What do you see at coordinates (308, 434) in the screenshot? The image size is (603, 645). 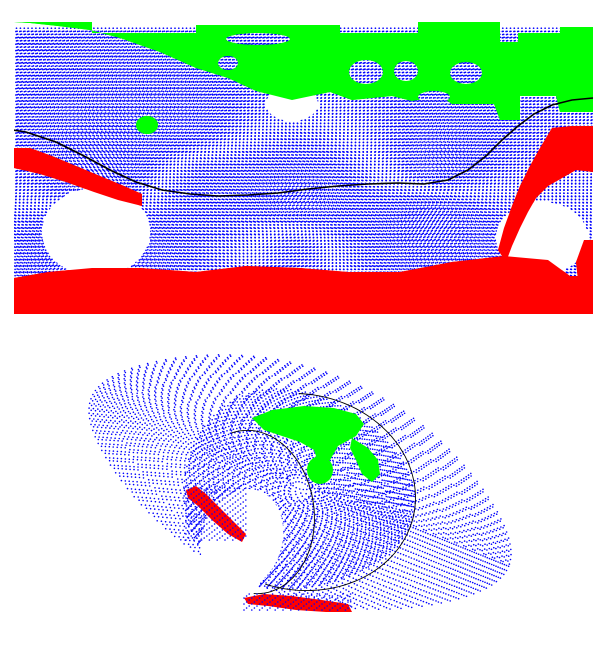 I see `green-patch-3d` at bounding box center [308, 434].